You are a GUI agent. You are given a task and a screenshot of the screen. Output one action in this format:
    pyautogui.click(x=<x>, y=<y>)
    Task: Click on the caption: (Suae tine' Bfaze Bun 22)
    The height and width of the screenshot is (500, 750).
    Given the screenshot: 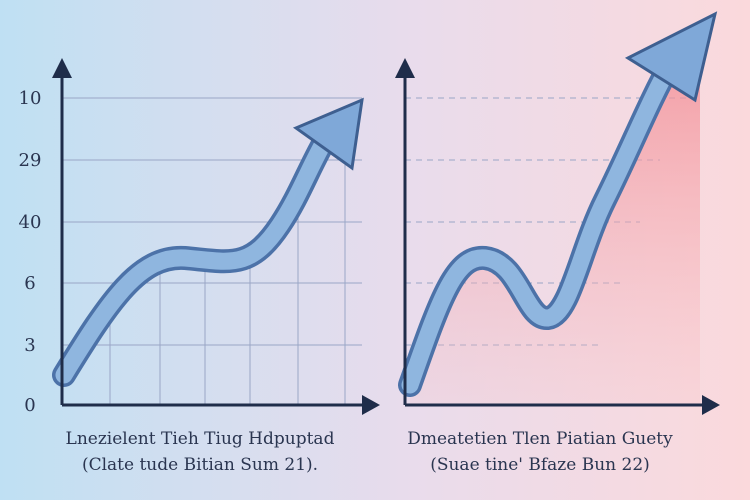 What is the action you would take?
    pyautogui.click(x=540, y=465)
    